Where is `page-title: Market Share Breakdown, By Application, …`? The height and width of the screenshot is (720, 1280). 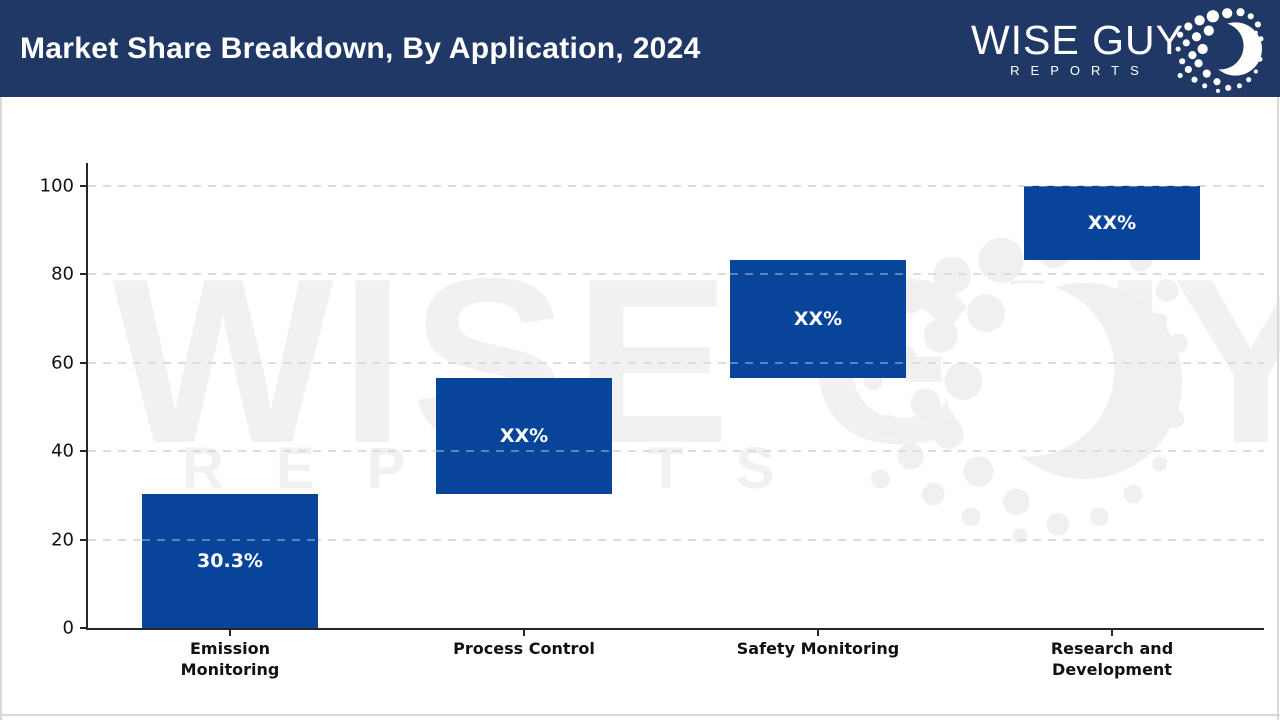
page-title: Market Share Breakdown, By Application, … is located at coordinates (360, 48).